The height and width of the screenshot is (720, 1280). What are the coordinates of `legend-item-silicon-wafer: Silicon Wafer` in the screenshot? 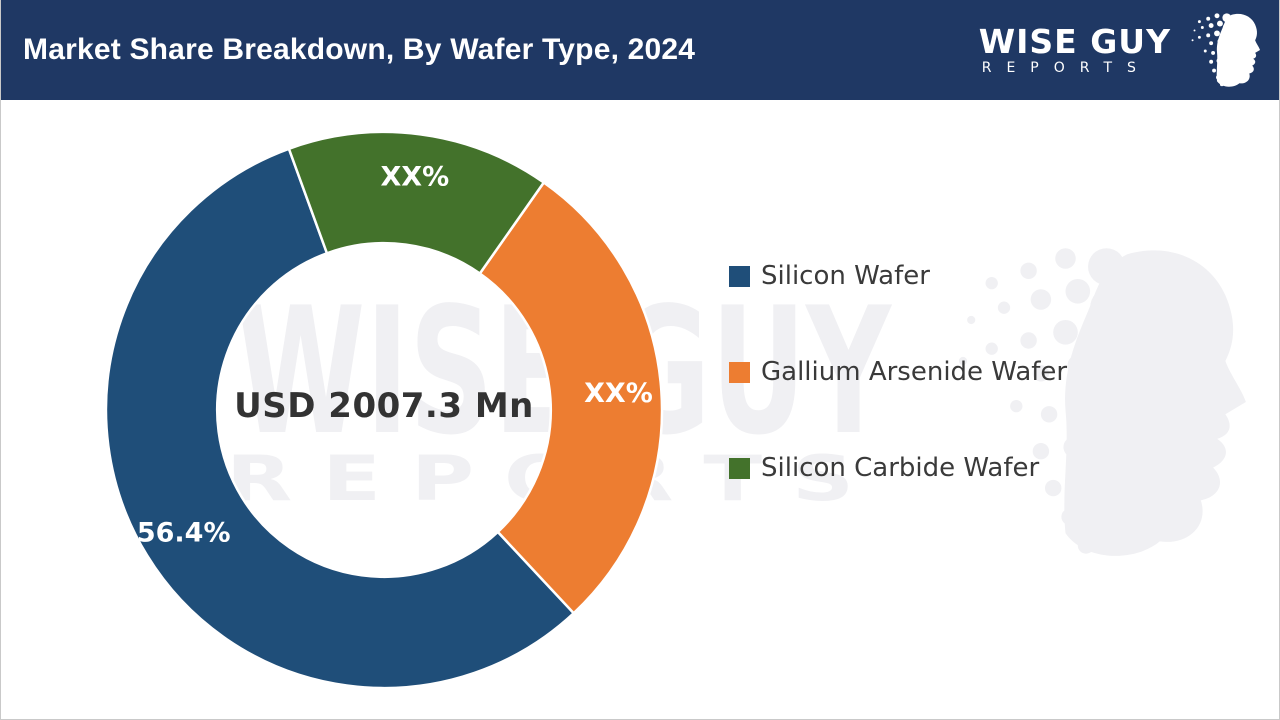 It's located at (898, 276).